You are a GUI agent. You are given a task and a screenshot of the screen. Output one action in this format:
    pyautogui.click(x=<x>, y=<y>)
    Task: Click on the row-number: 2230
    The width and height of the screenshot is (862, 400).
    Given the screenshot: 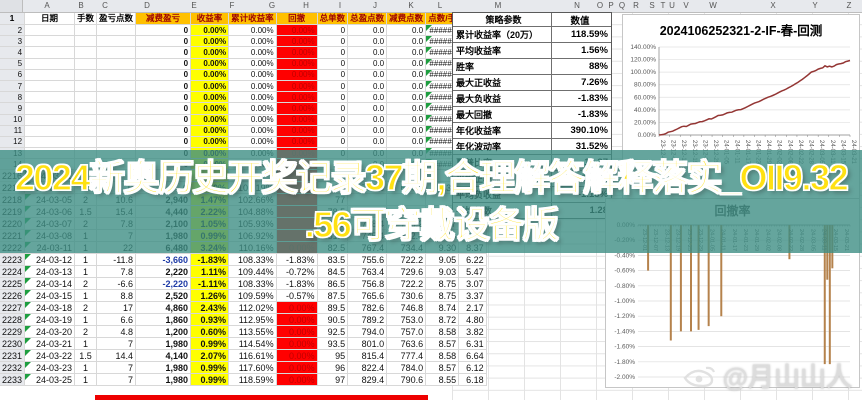 What is the action you would take?
    pyautogui.click(x=13, y=344)
    